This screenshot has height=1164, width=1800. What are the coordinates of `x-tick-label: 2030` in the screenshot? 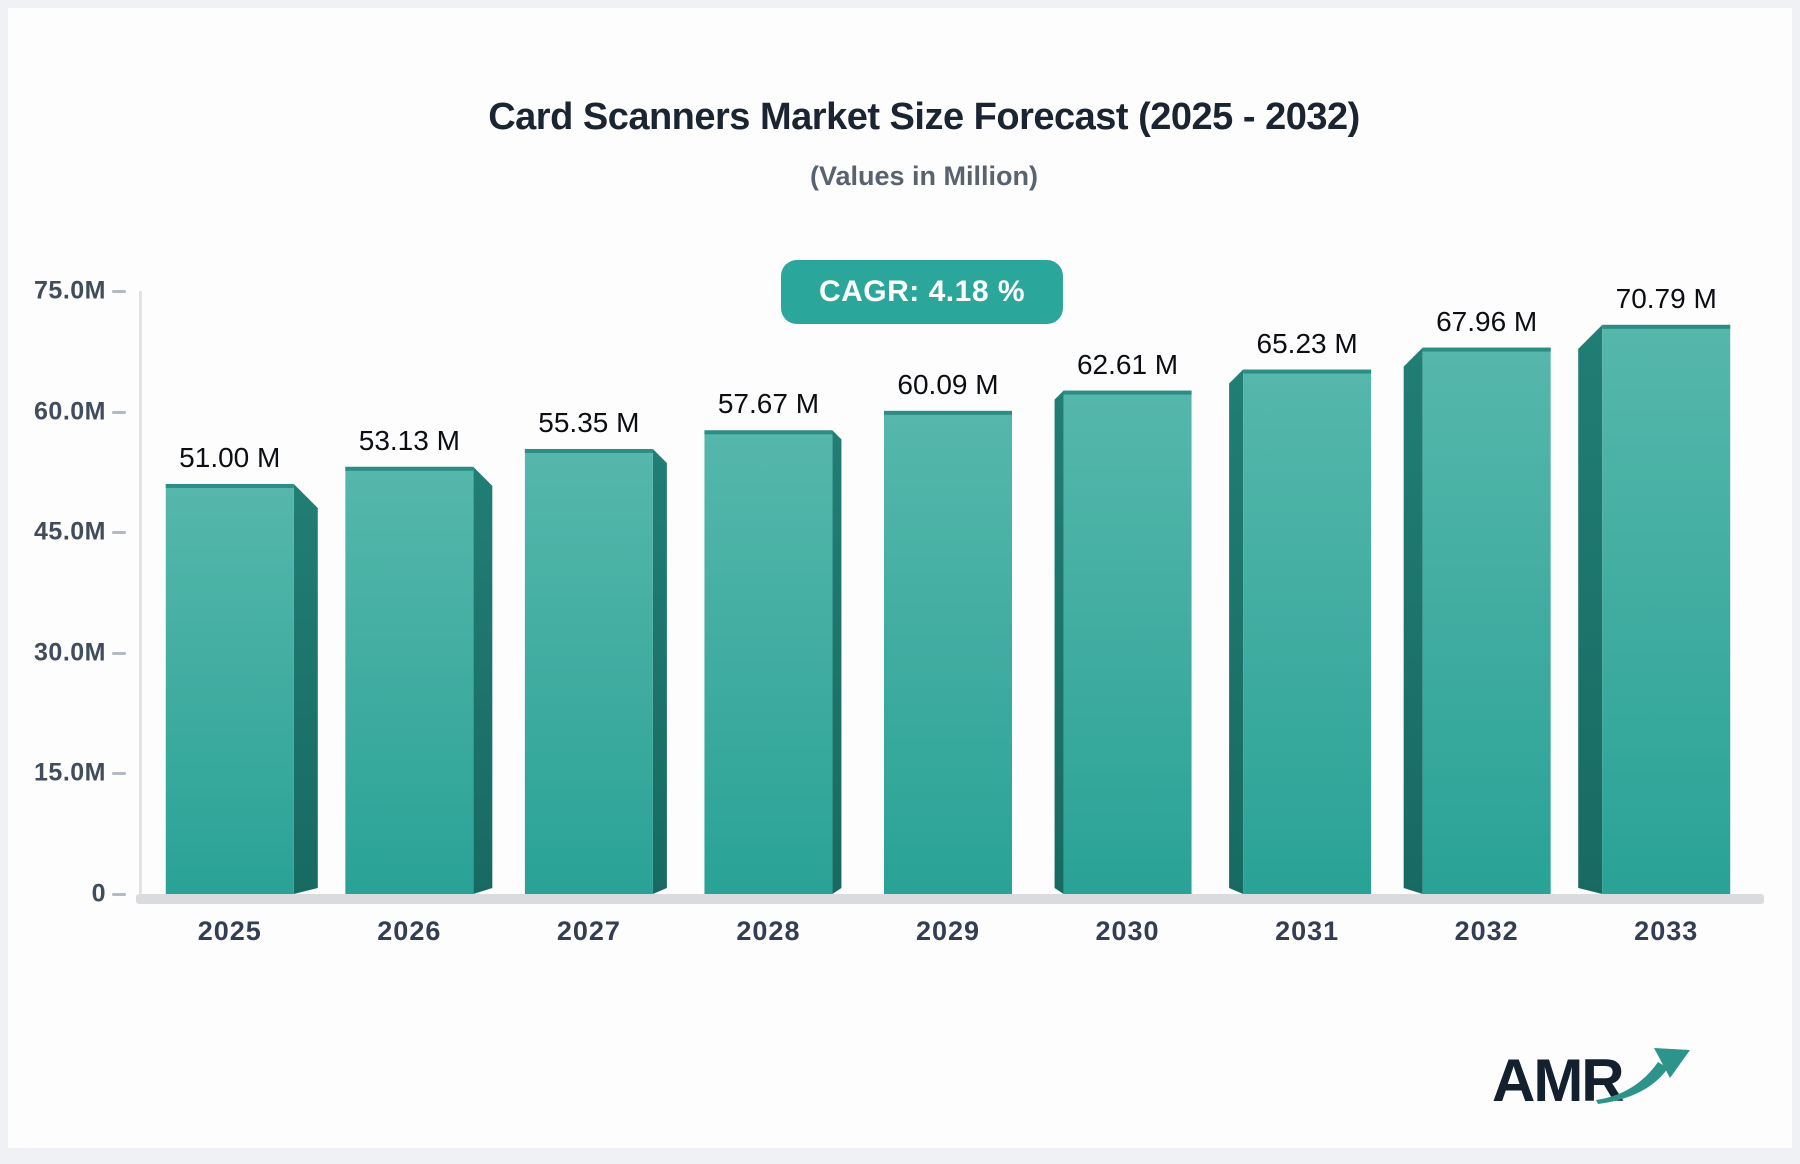 It's located at (1127, 931).